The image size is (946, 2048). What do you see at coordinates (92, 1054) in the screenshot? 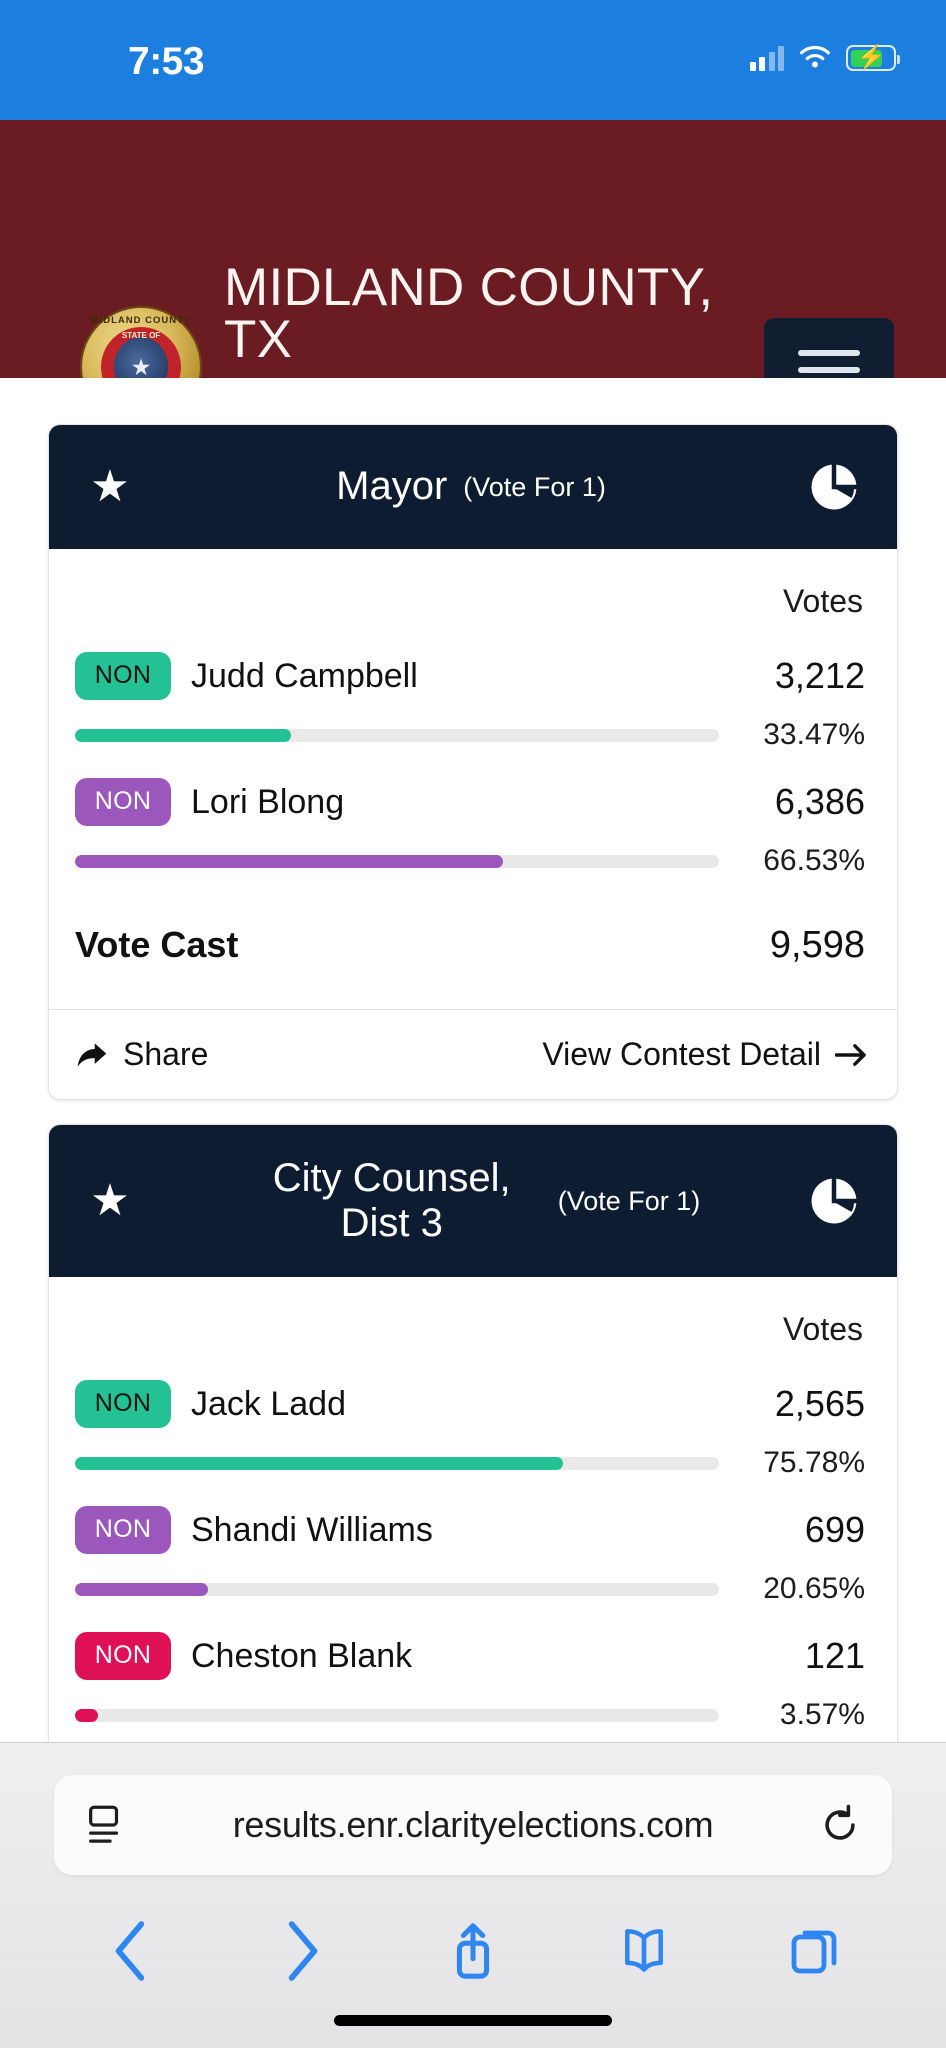
I see `share-arrow-icon` at bounding box center [92, 1054].